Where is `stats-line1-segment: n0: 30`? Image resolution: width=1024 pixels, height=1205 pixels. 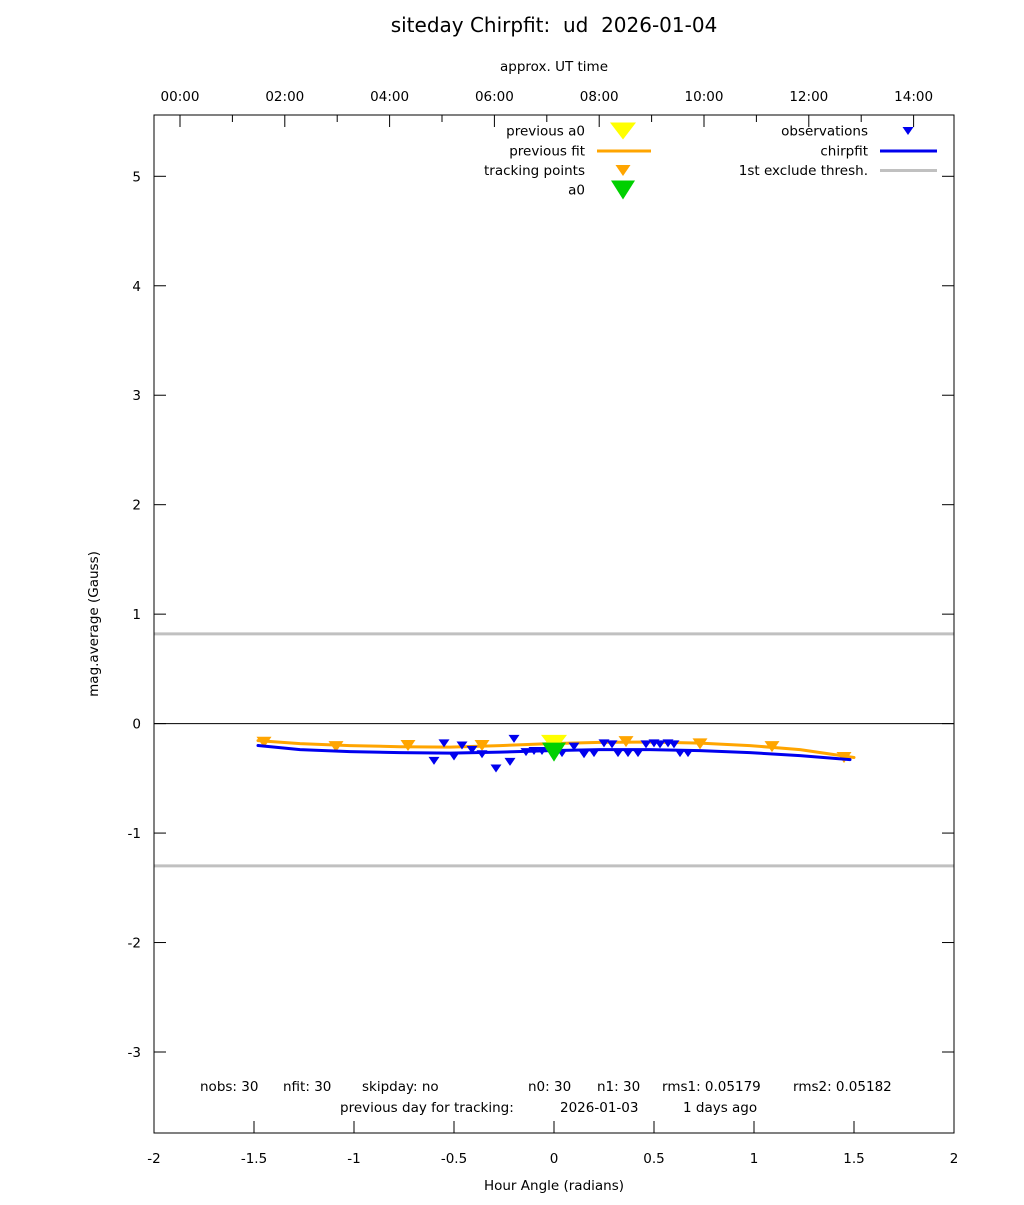 stats-line1-segment: n0: 30 is located at coordinates (549, 1087).